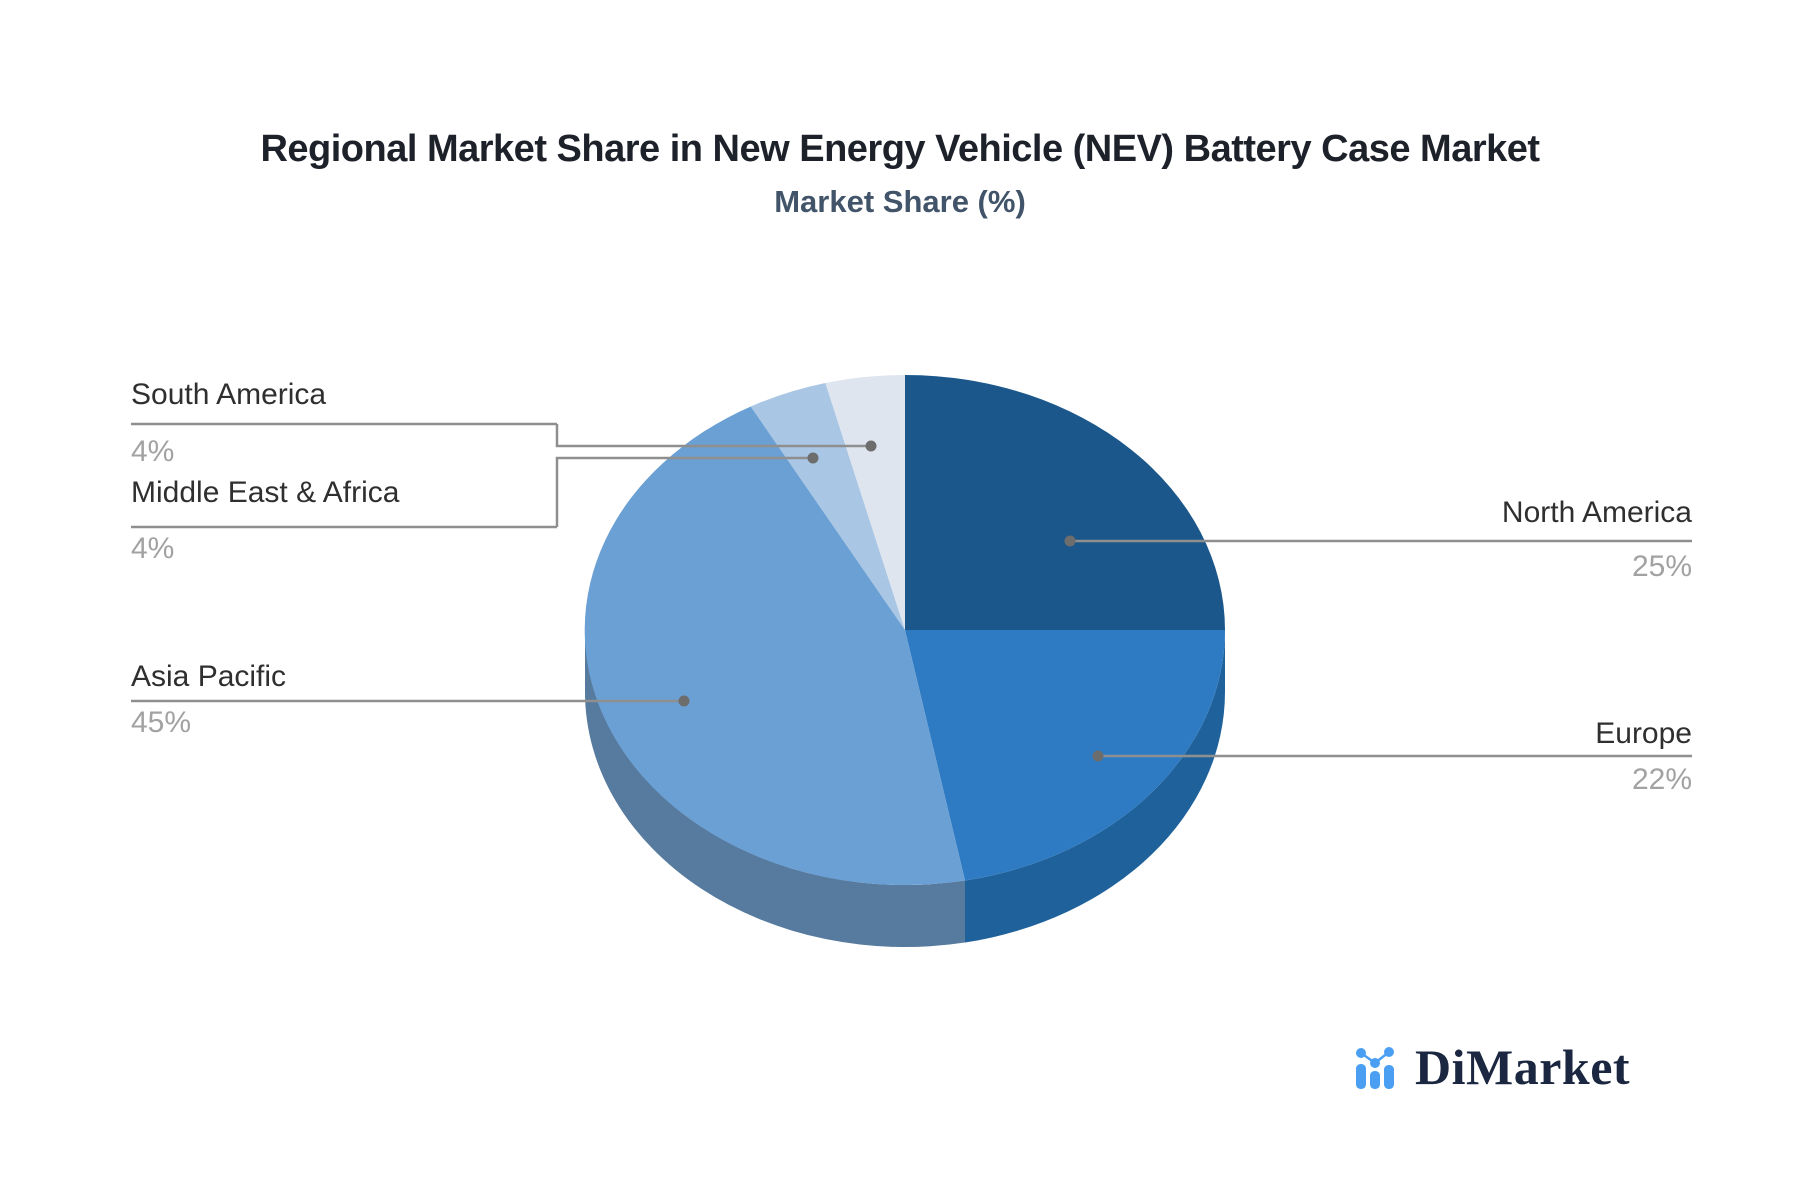 The height and width of the screenshot is (1196, 1800). Describe the element at coordinates (1375, 1068) in the screenshot. I see `bar-chart-logo-icon` at that location.